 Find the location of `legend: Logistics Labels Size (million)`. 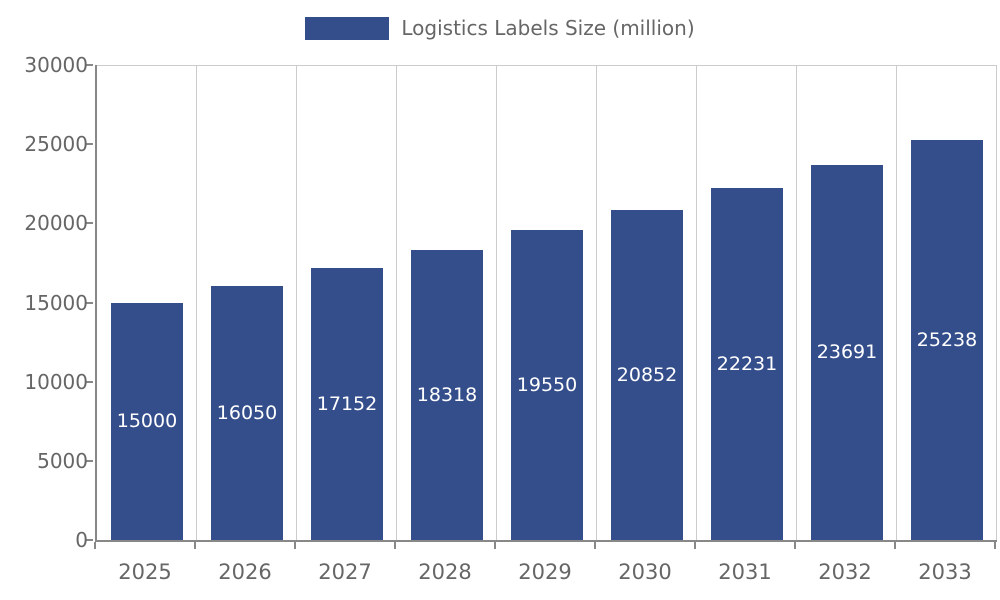

legend: Logistics Labels Size (million) is located at coordinates (500, 28).